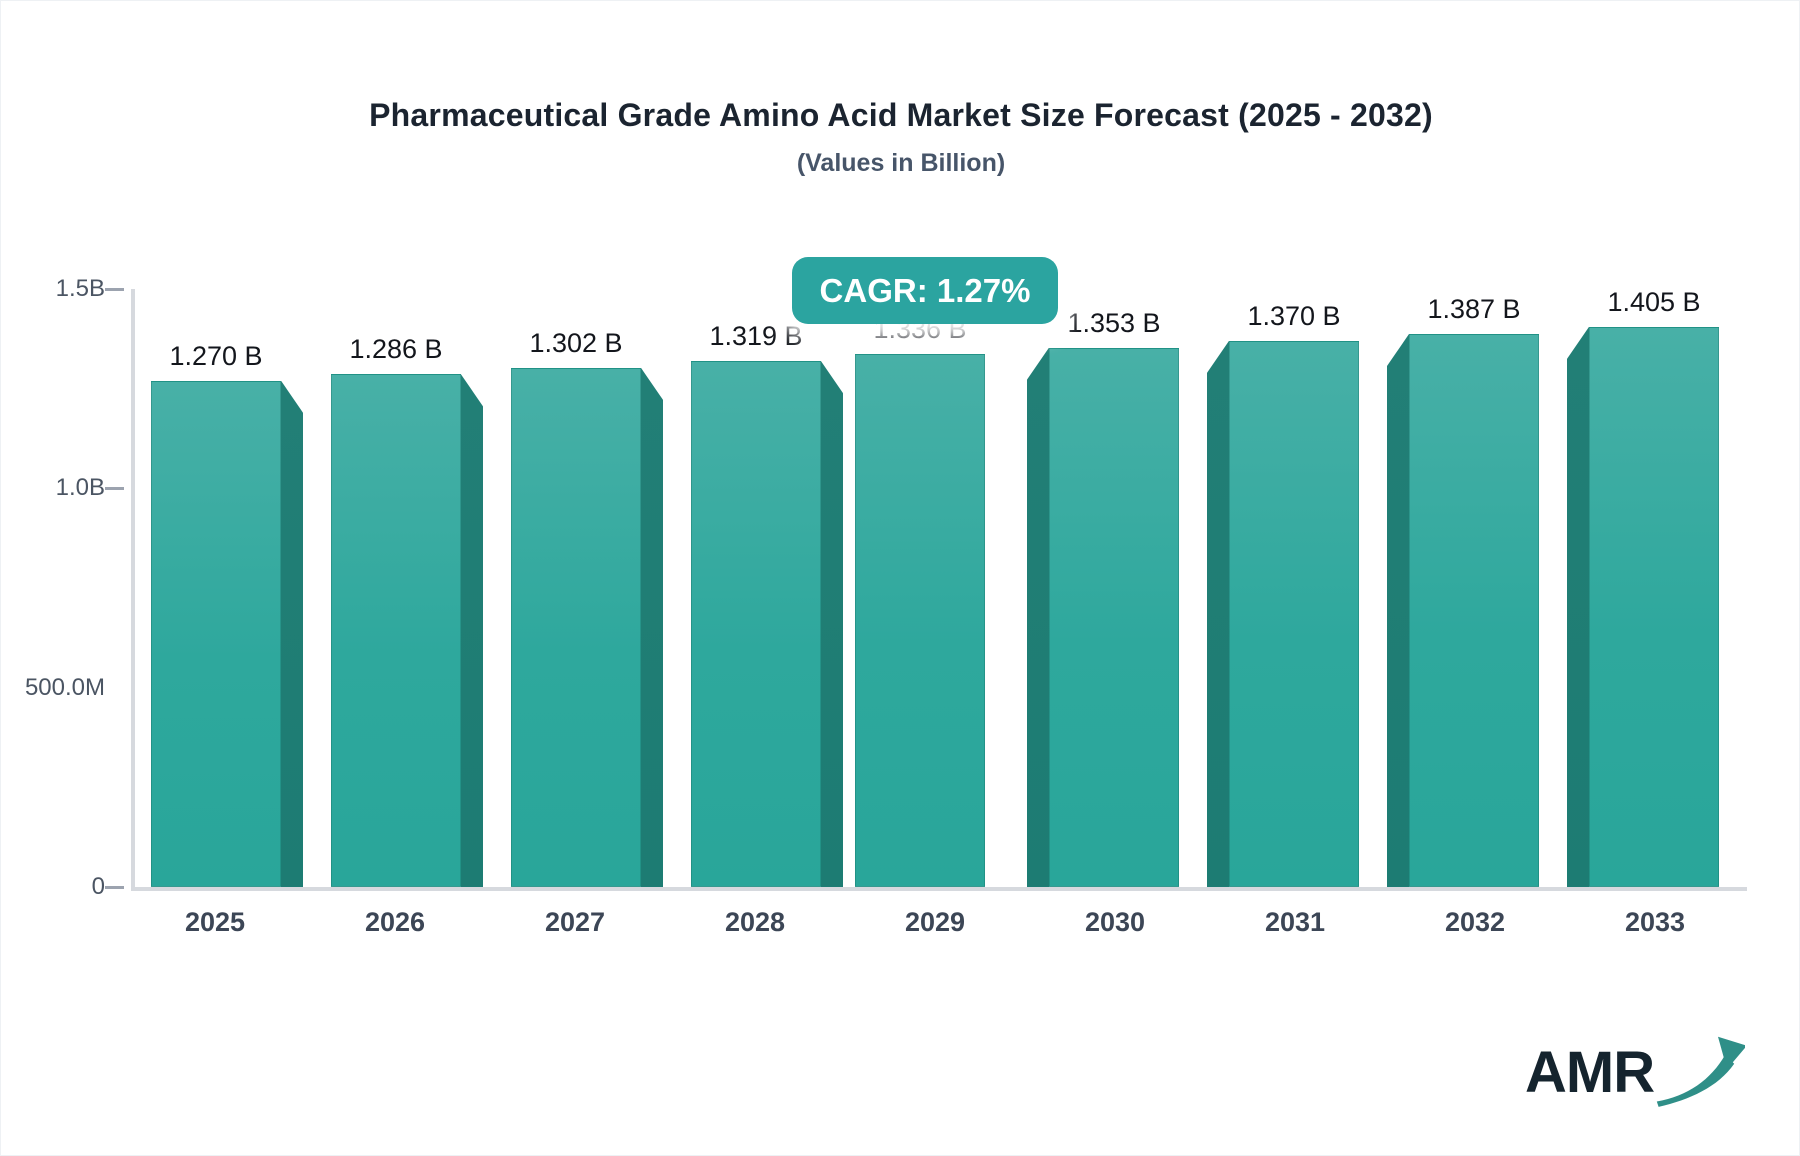  What do you see at coordinates (215, 922) in the screenshot?
I see `x-tick-label: 2025` at bounding box center [215, 922].